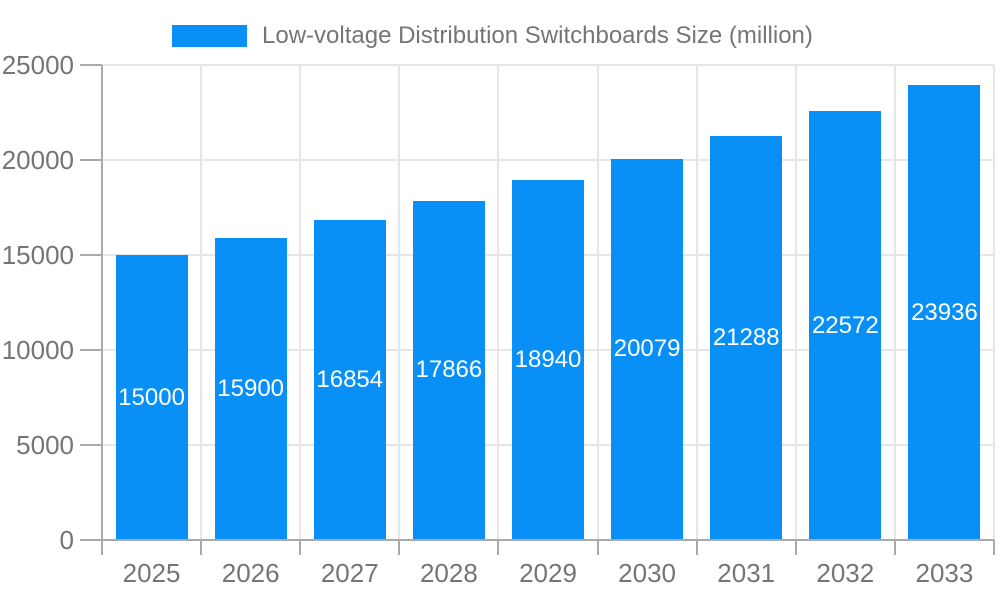 Image resolution: width=1000 pixels, height=600 pixels. I want to click on y-axis-label: 15000, so click(37, 255).